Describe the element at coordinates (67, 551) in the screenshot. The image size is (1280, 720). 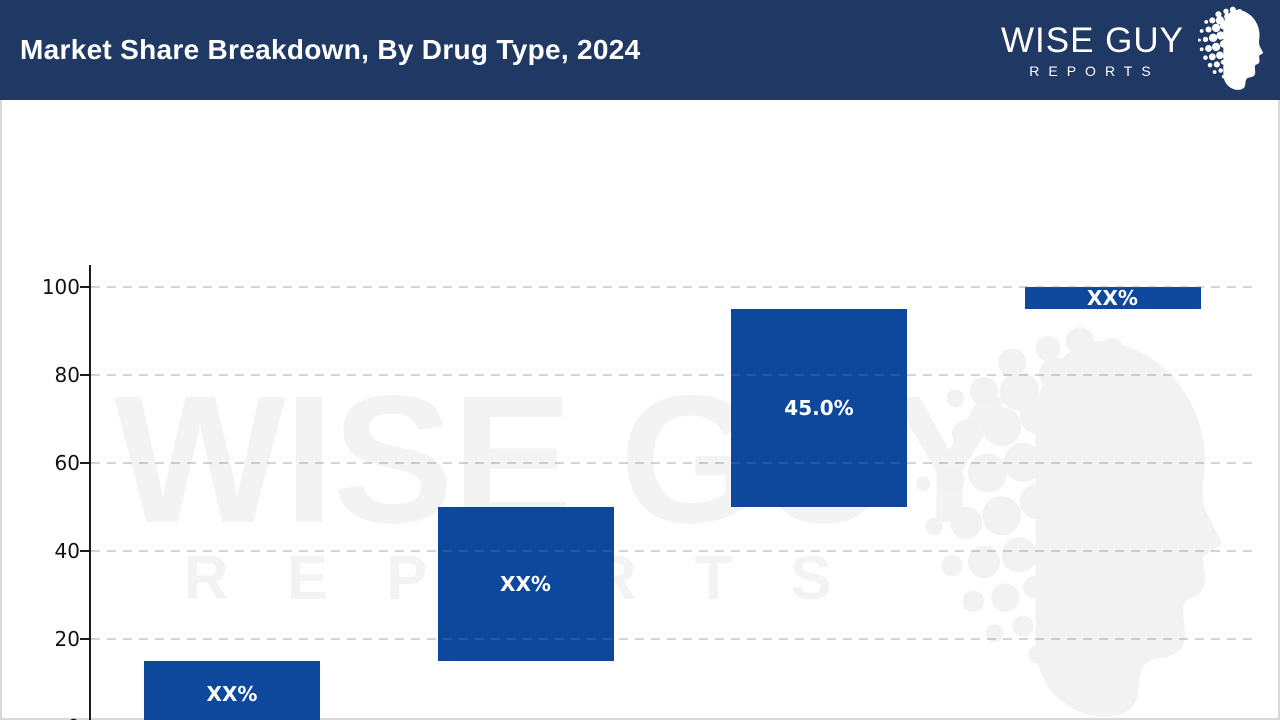
I see `y-tick-label: 40` at that location.